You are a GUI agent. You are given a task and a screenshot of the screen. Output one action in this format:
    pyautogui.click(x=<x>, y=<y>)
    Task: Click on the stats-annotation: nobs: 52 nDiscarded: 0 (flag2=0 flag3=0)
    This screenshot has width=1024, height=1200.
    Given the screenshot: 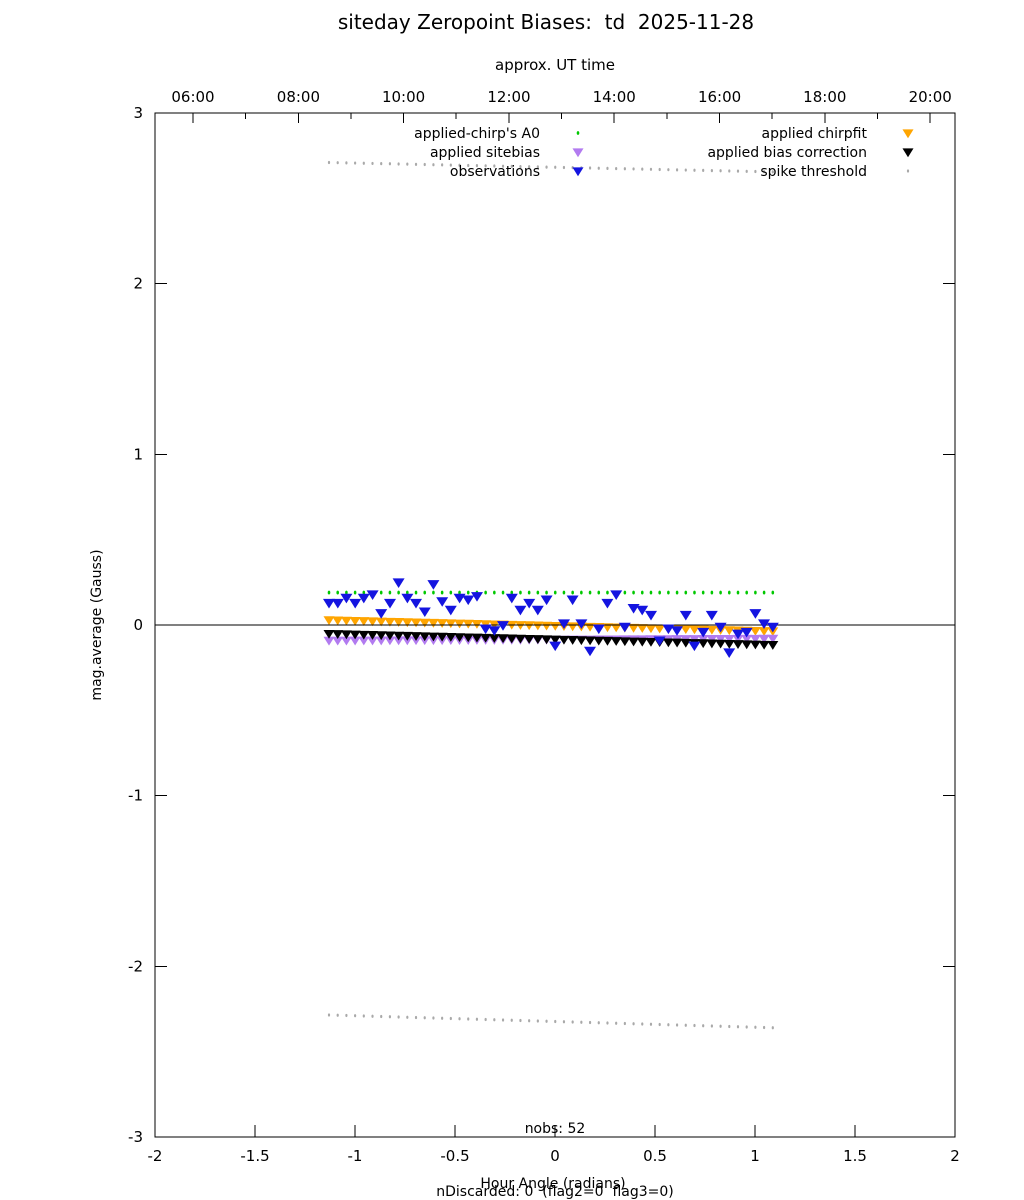 What is the action you would take?
    pyautogui.click(x=555, y=1138)
    